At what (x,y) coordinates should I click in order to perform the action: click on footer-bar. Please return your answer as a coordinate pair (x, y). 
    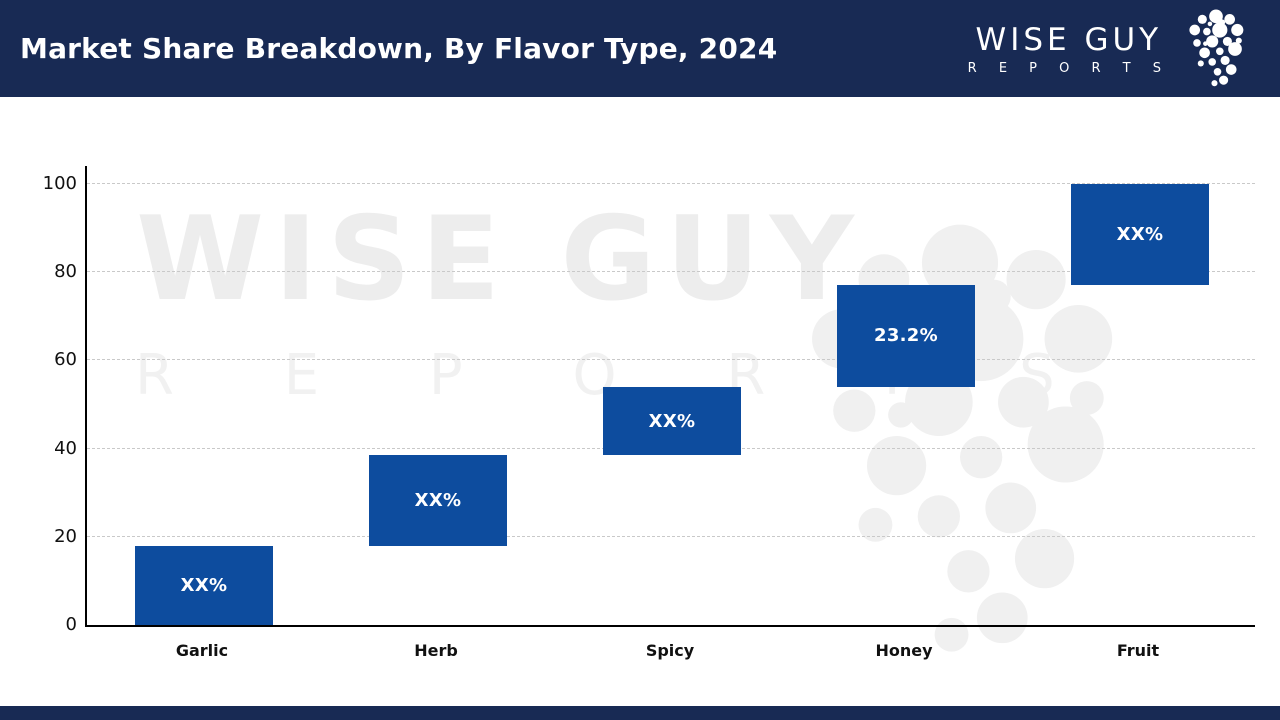
    Looking at the image, I should click on (640, 713).